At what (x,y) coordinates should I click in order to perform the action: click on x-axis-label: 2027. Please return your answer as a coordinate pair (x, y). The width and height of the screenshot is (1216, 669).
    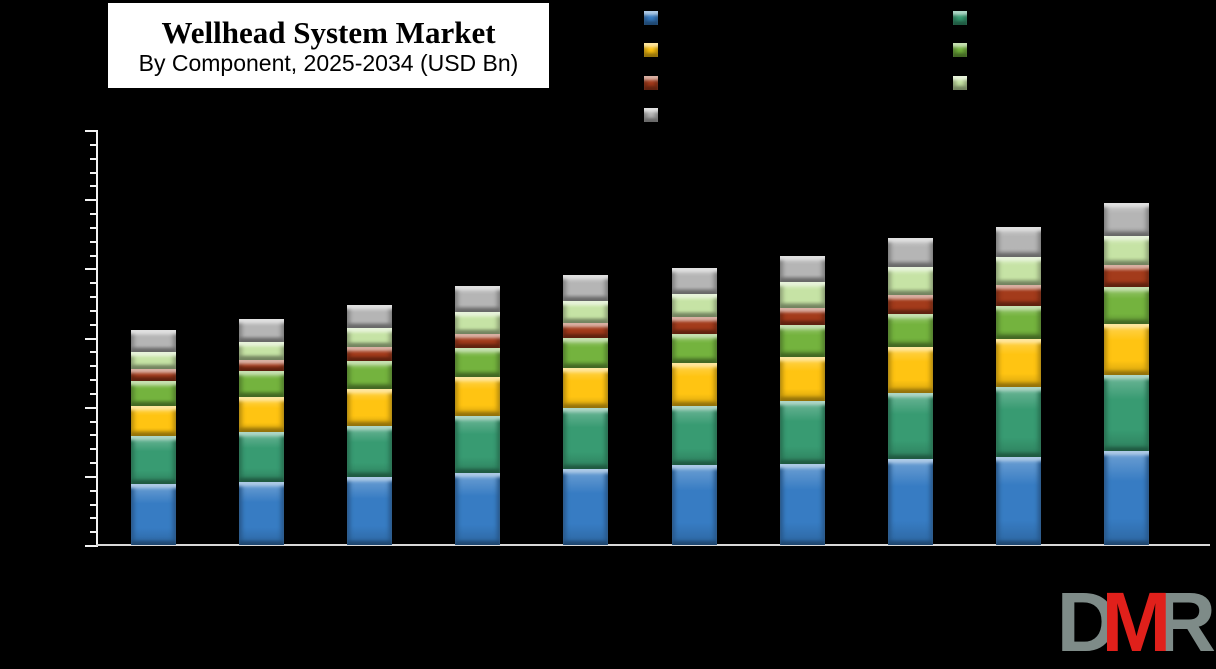
    Looking at the image, I should click on (370, 558).